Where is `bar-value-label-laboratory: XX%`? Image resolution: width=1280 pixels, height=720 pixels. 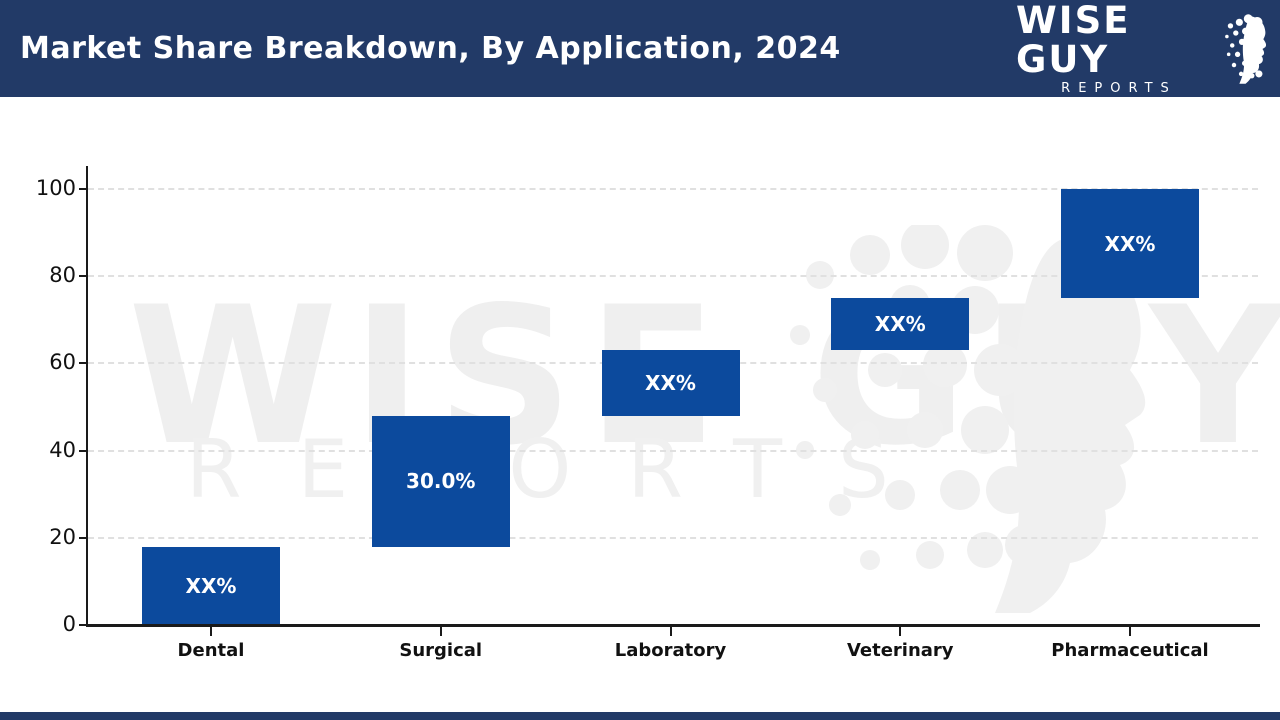
bar-value-label-laboratory: XX% is located at coordinates (670, 383).